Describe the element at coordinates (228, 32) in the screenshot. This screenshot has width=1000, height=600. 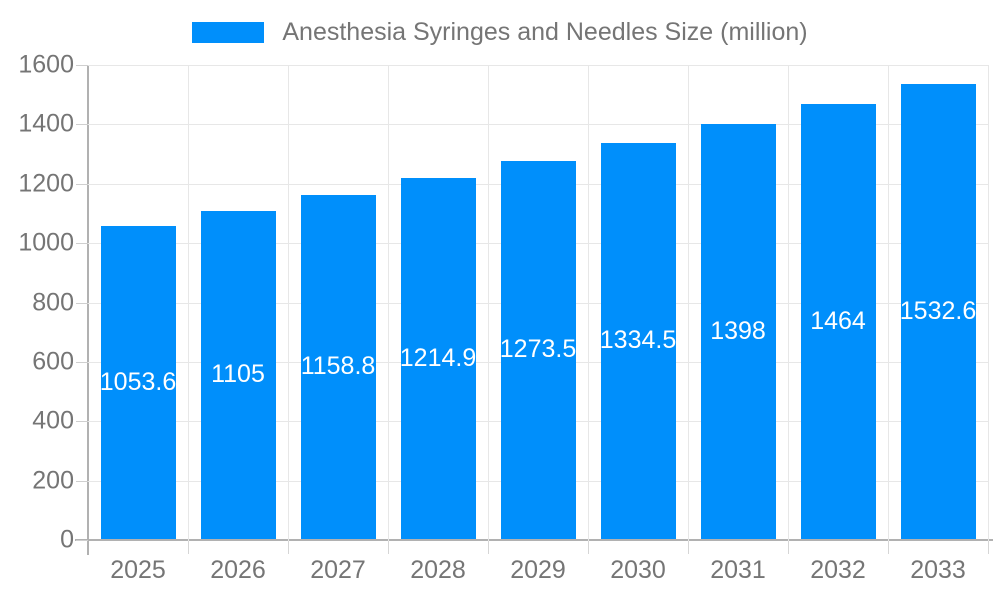
I see `legend-swatch` at that location.